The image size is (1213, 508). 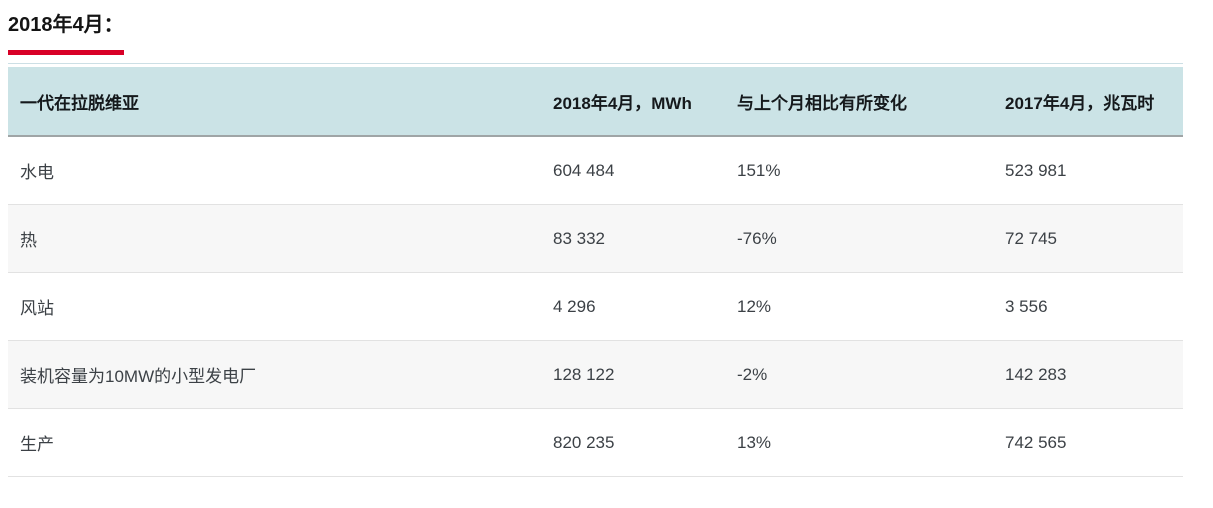 I want to click on table-row-hydro: 水电 604 484 151% 523 981, so click(x=595, y=170).